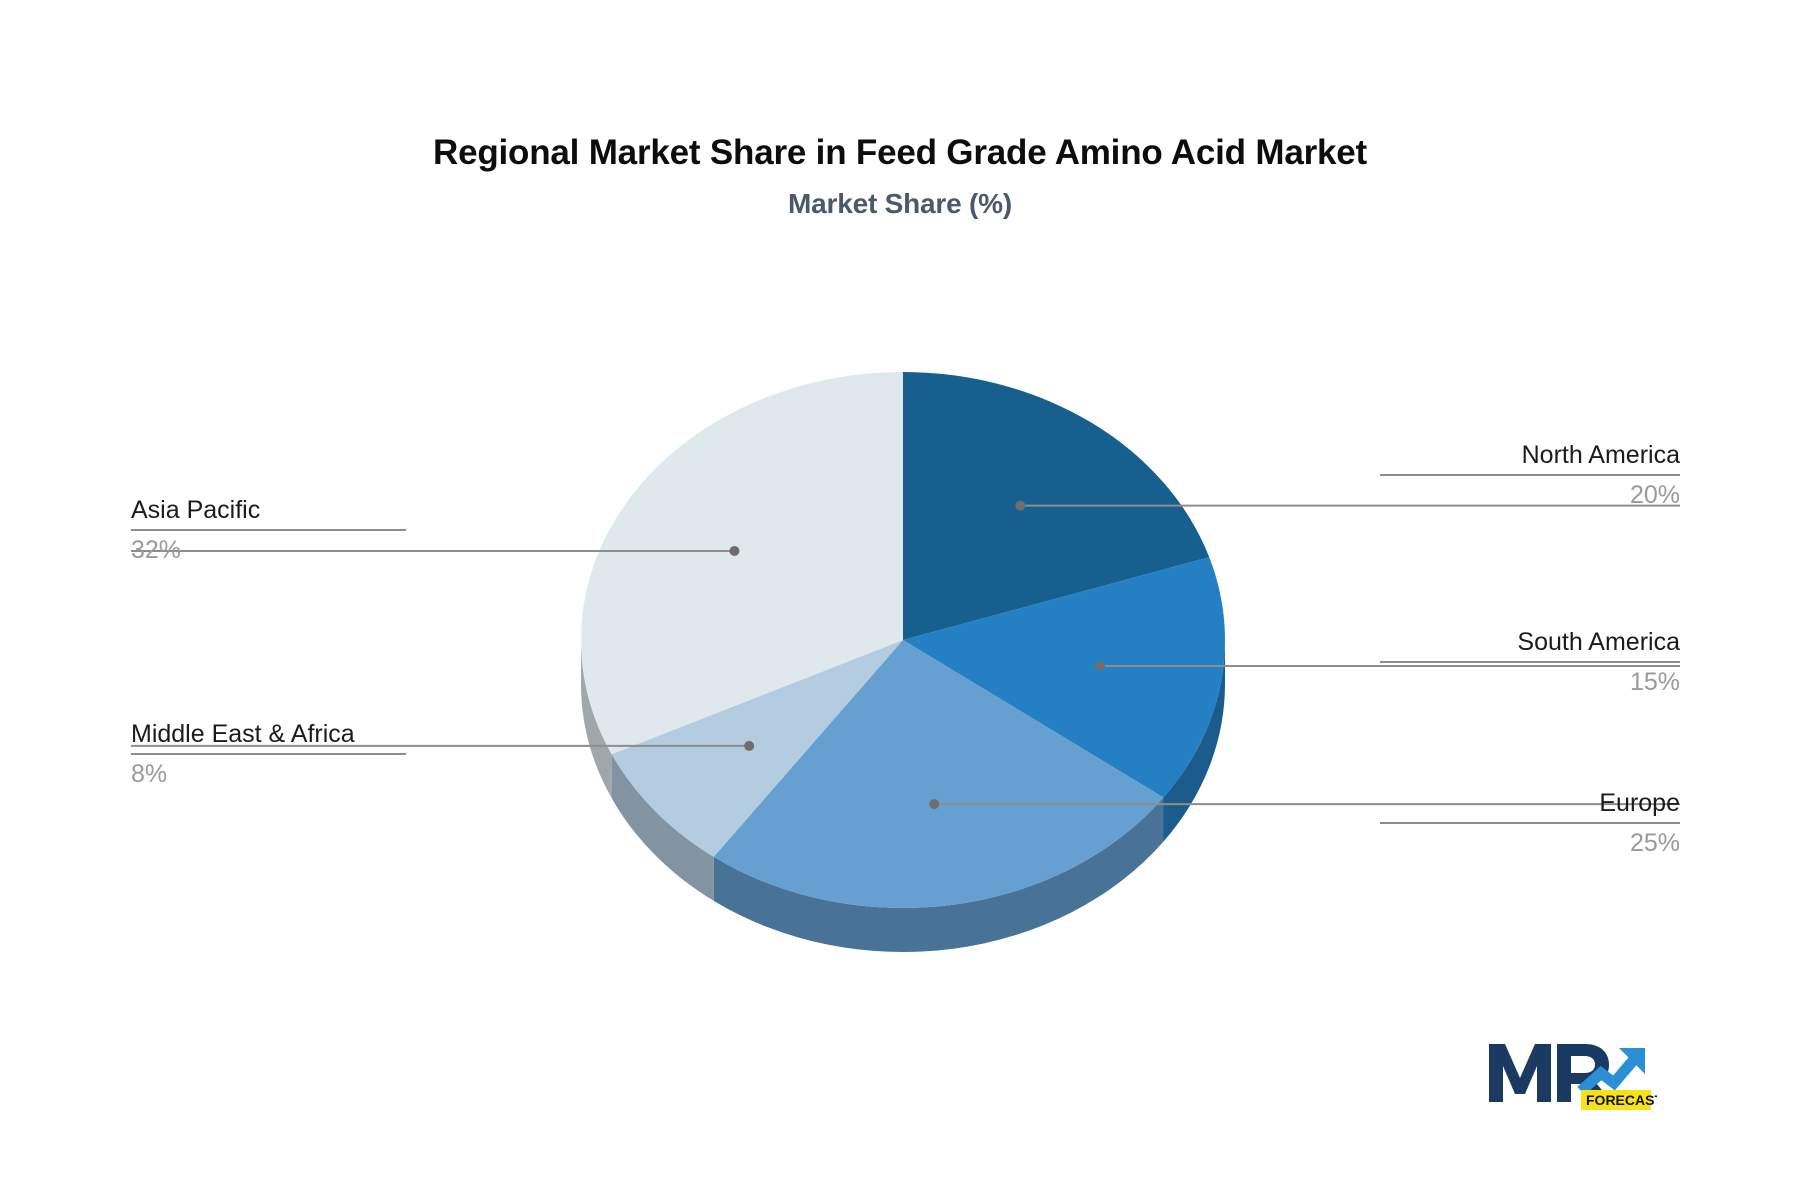 The image size is (1800, 1196). What do you see at coordinates (1639, 803) in the screenshot?
I see `label-name: Europe` at bounding box center [1639, 803].